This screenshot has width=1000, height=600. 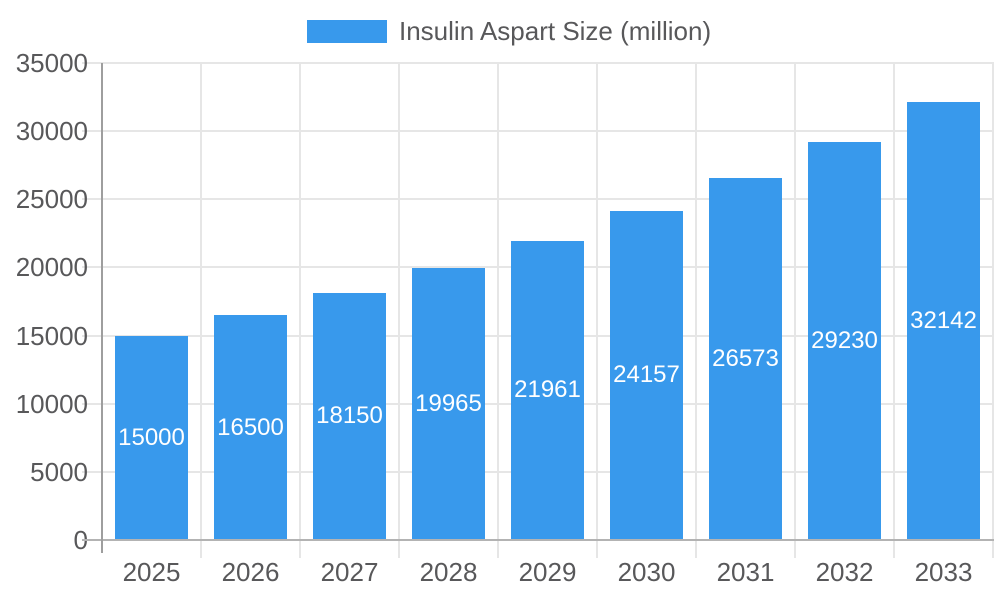 I want to click on y-tick-label: 35000, so click(x=51, y=63).